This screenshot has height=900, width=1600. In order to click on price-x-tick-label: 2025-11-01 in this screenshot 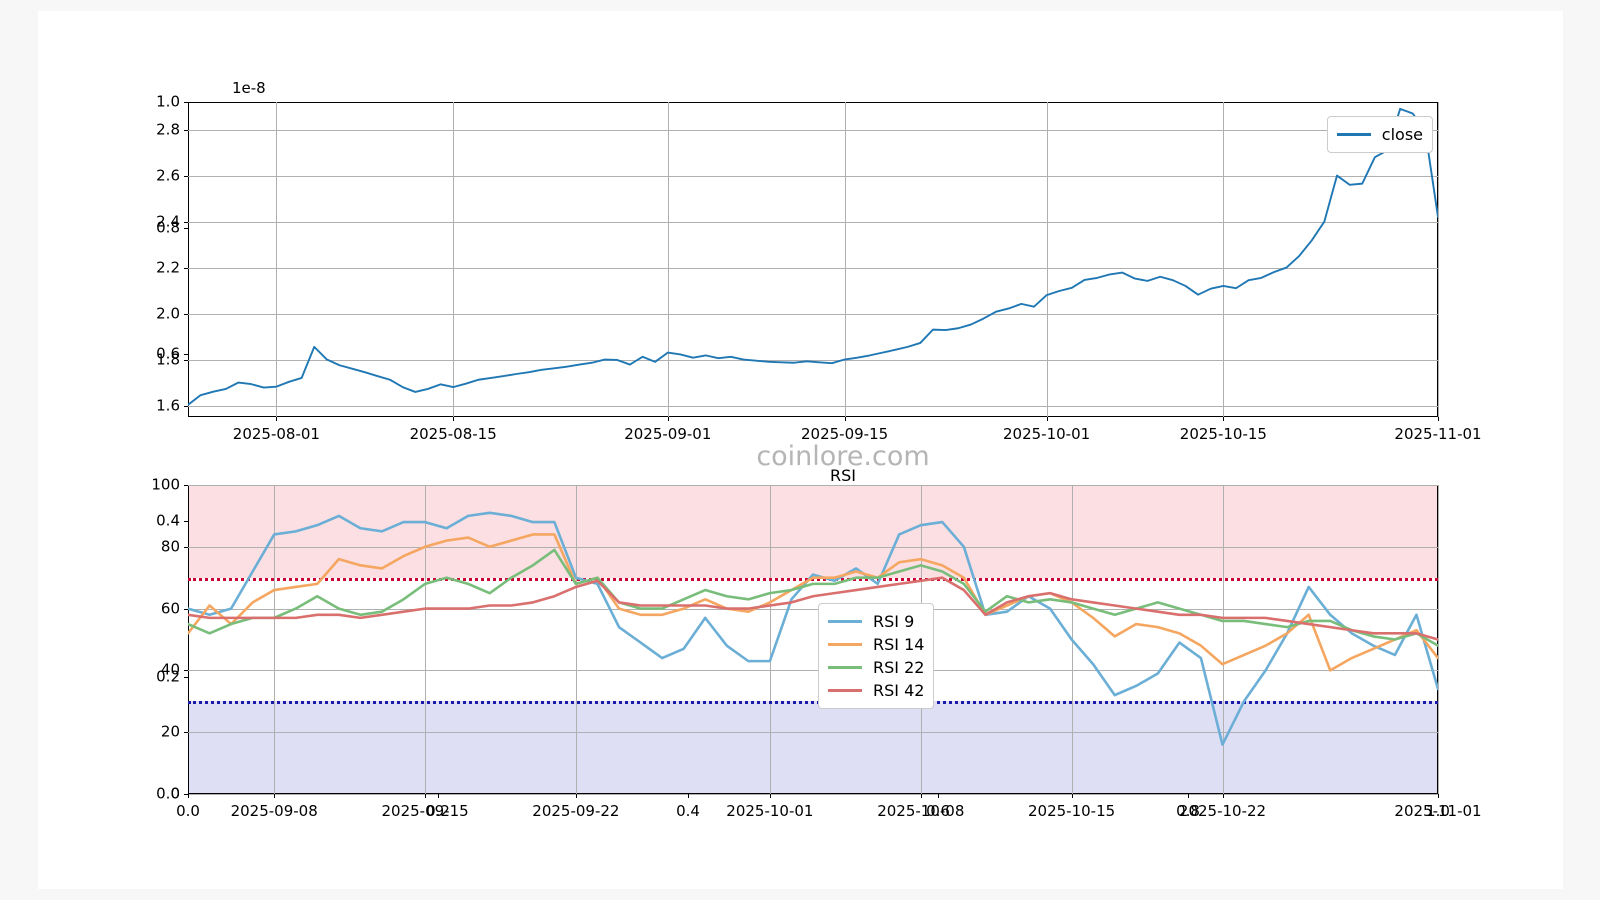, I will do `click(1438, 434)`.